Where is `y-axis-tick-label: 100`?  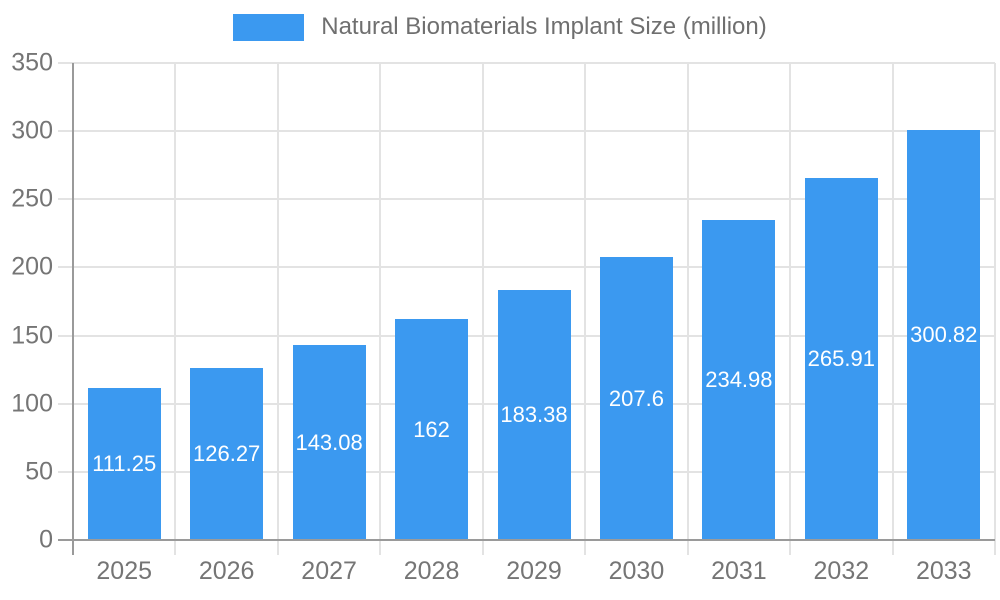 y-axis-tick-label: 100 is located at coordinates (32, 403).